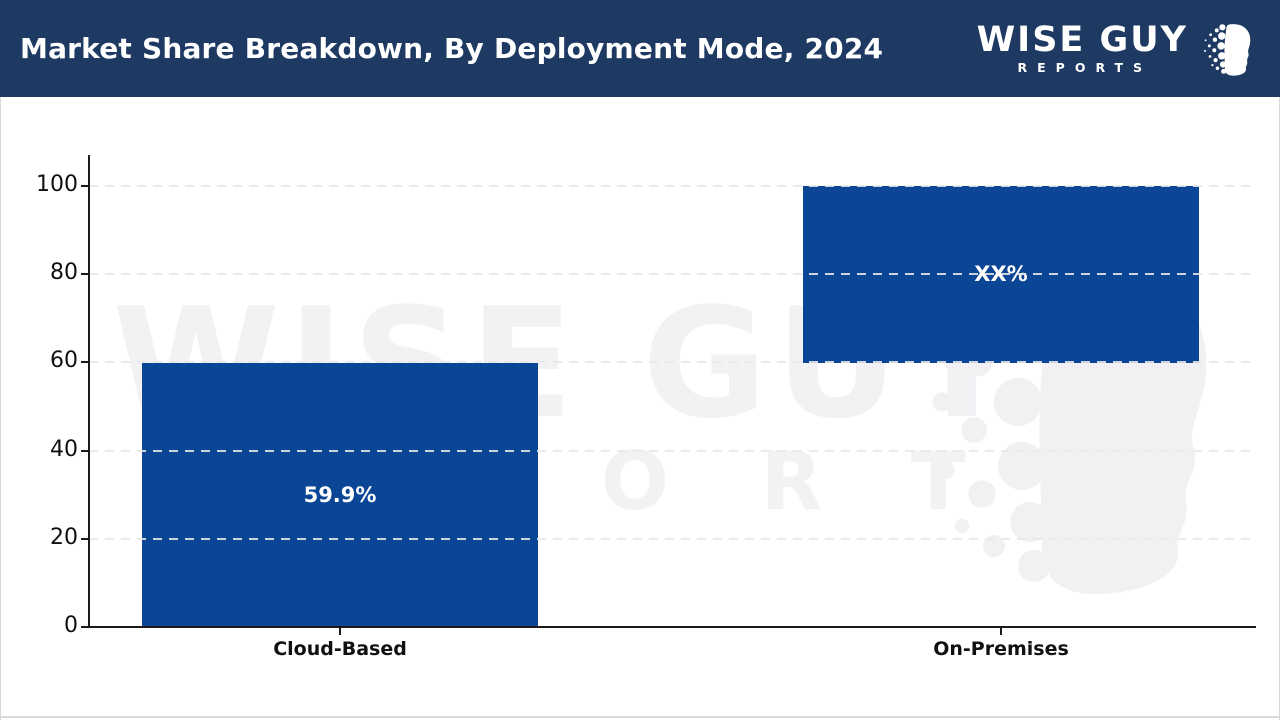  What do you see at coordinates (1001, 649) in the screenshot?
I see `x-category-label-on-premises: On-Premises` at bounding box center [1001, 649].